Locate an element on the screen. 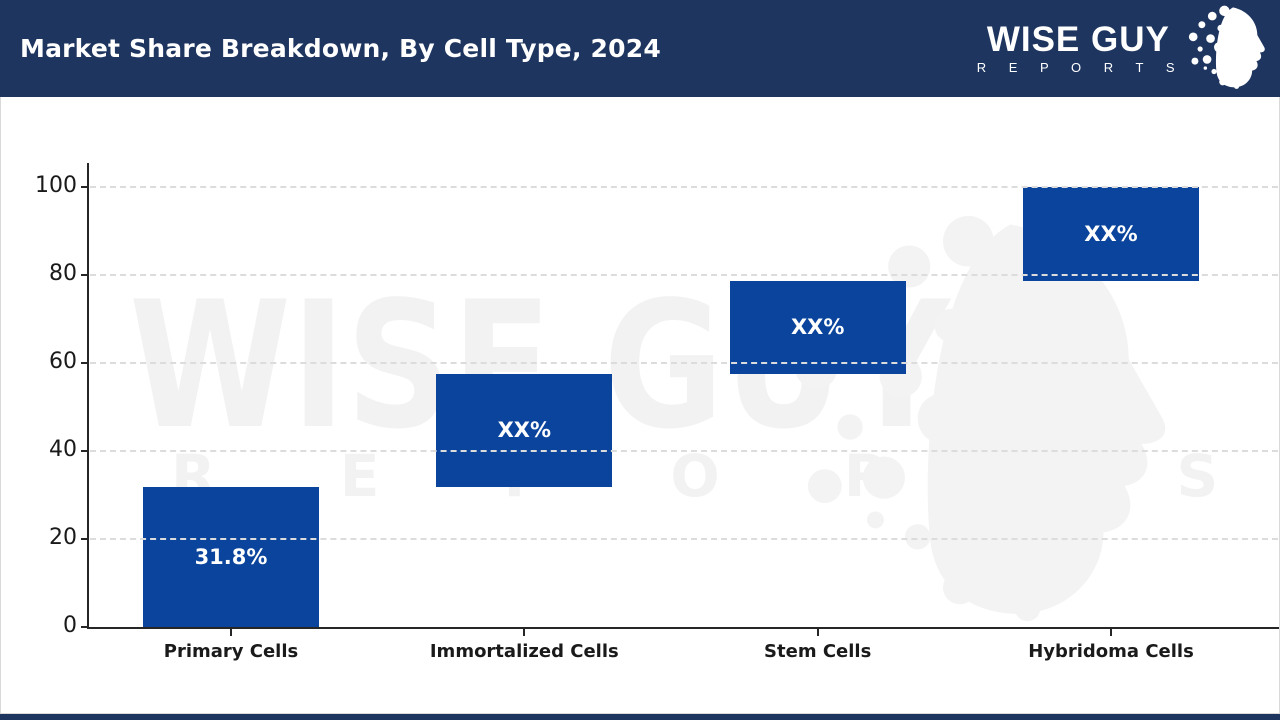  y-tick-label-100: 100 is located at coordinates (56, 185).